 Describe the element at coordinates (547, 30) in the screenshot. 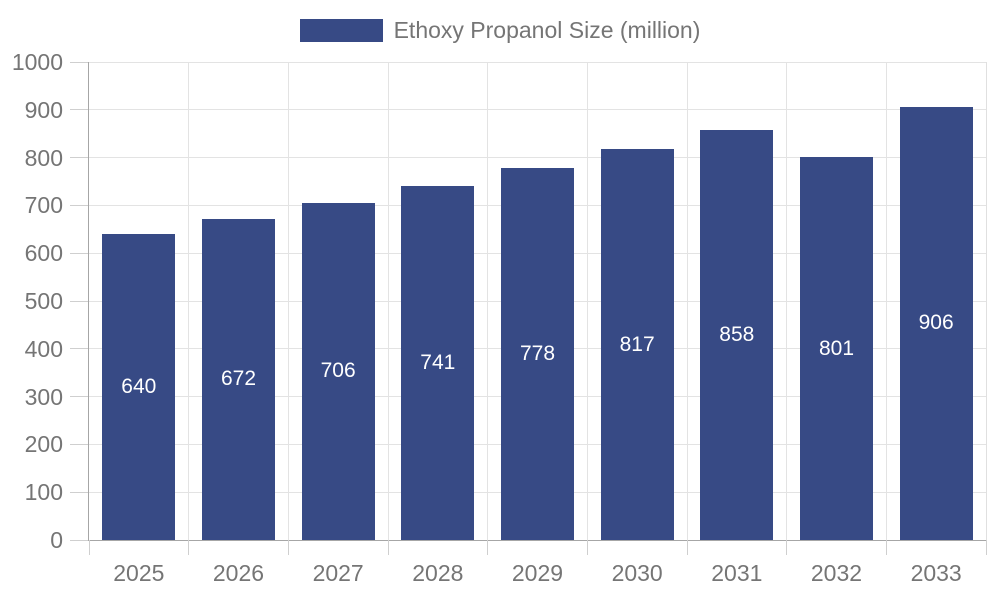

I see `legend-label: Ethoxy Propanol Size (million)` at that location.